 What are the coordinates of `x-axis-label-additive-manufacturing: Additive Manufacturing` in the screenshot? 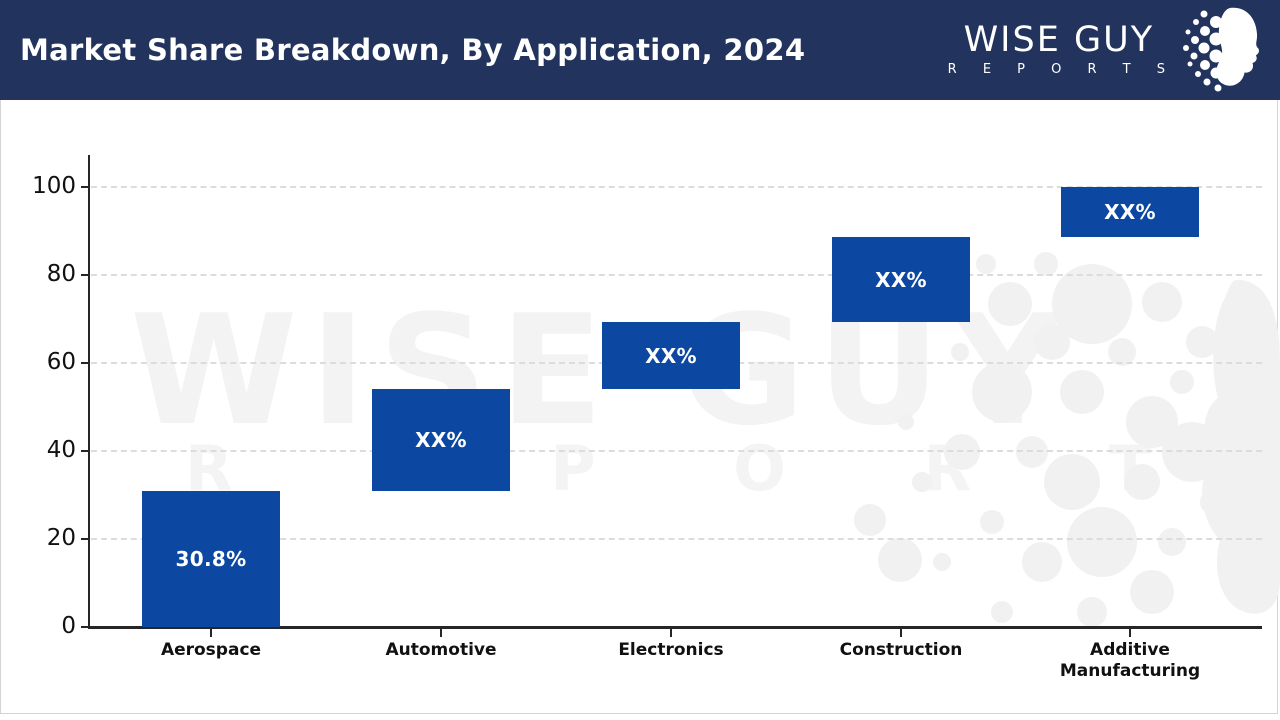 It's located at (1130, 661).